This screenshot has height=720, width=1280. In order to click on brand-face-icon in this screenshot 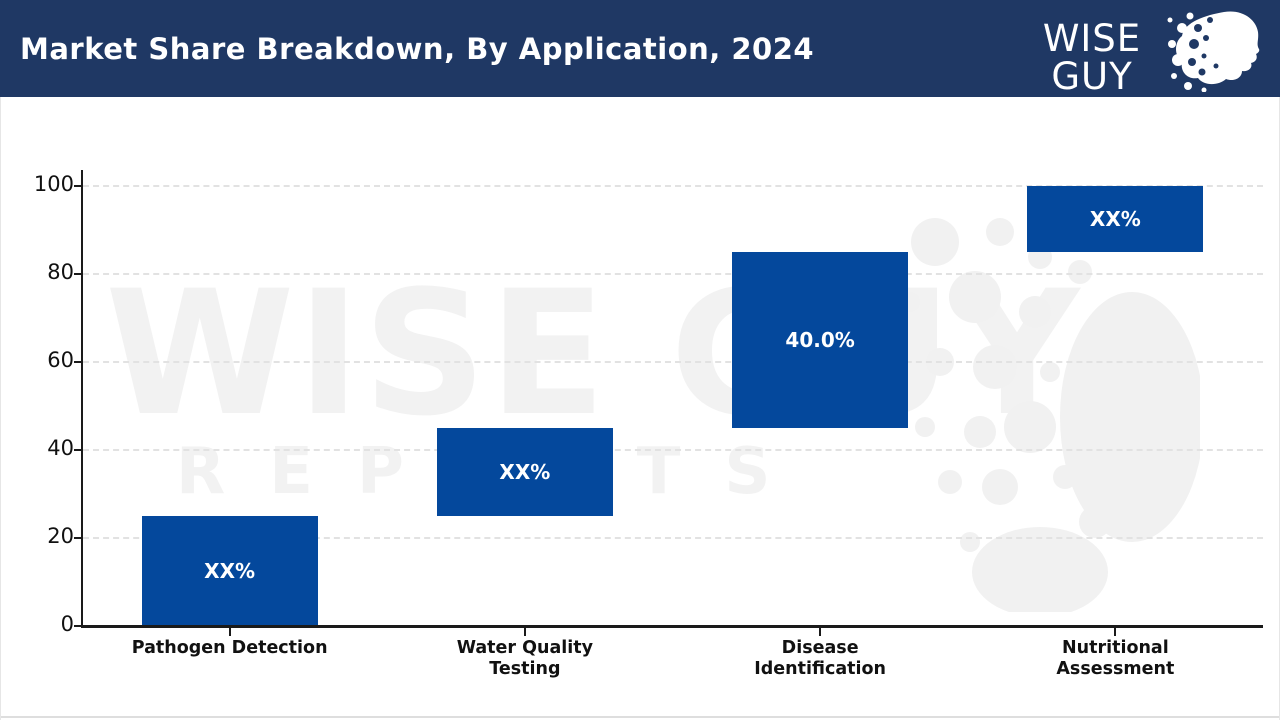, I will do `click(1213, 51)`.